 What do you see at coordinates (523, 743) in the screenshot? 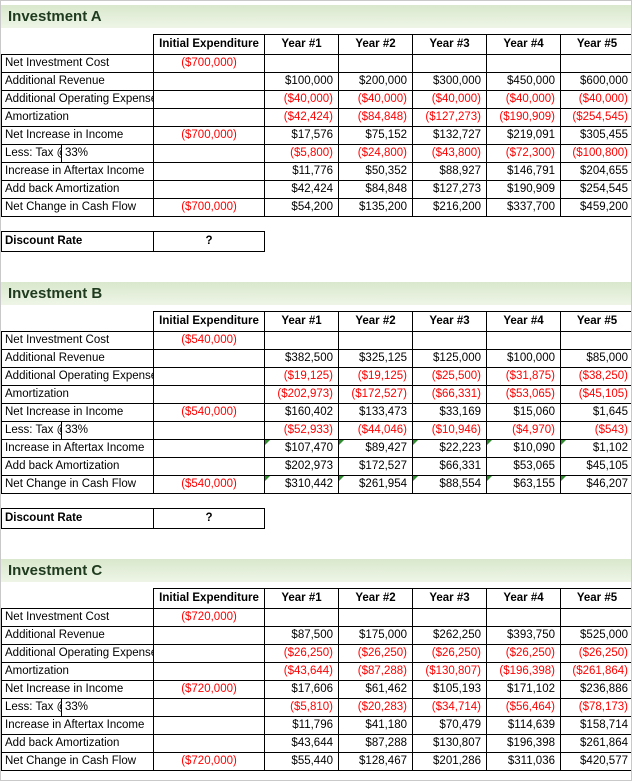
I see `year-4-cell: $196,398` at bounding box center [523, 743].